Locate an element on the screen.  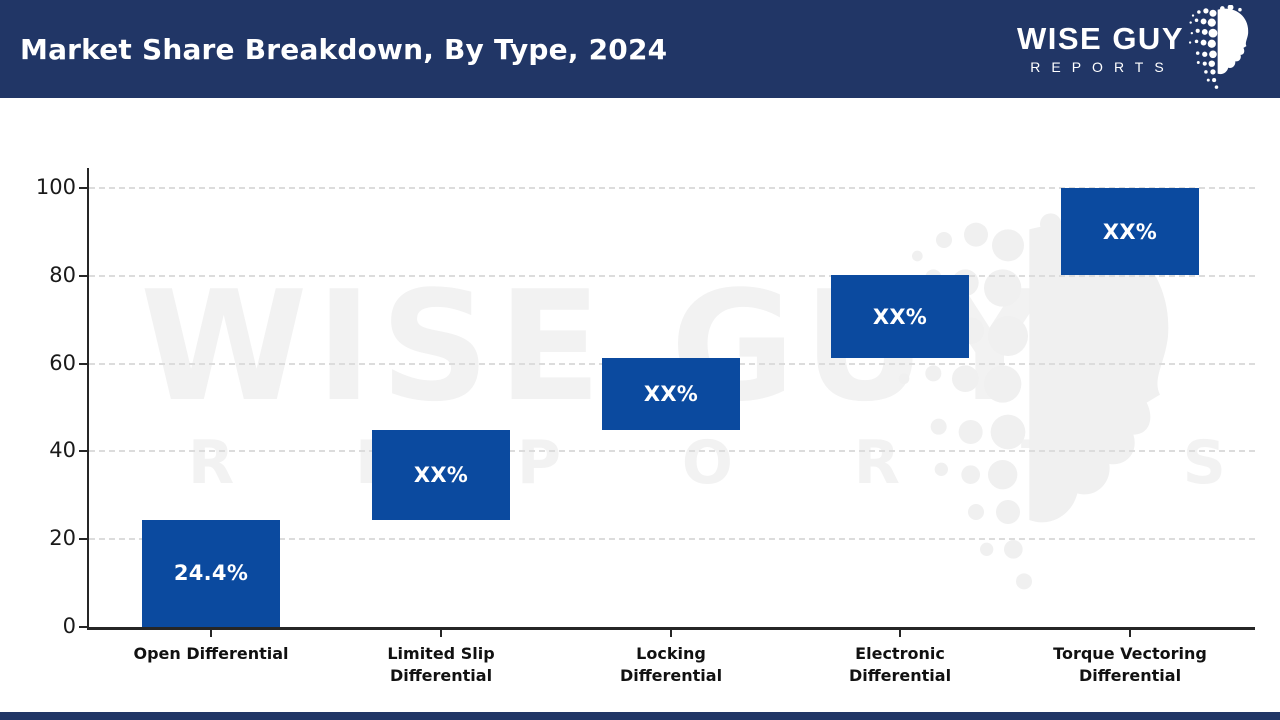
wise-guy-logo: WISE GUY REPORTS is located at coordinates (1142, 49).